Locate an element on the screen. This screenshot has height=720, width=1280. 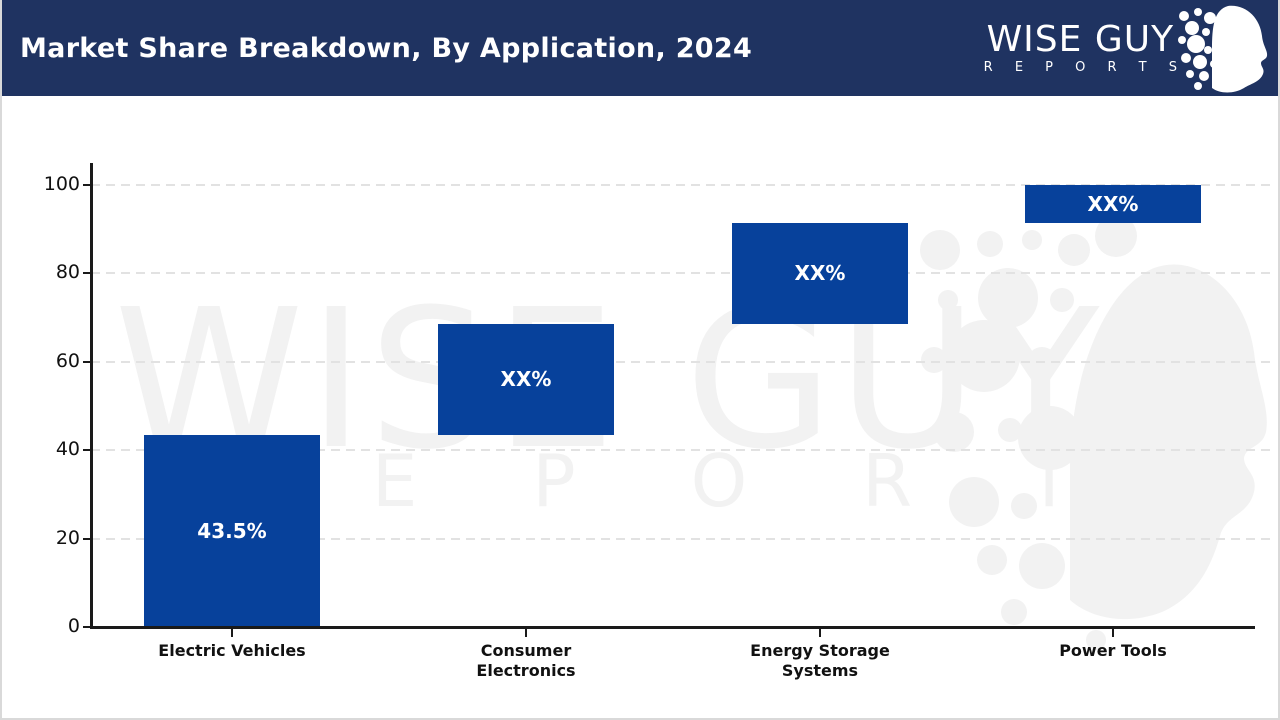
bar-electric-vehicles: 43.5% is located at coordinates (232, 530).